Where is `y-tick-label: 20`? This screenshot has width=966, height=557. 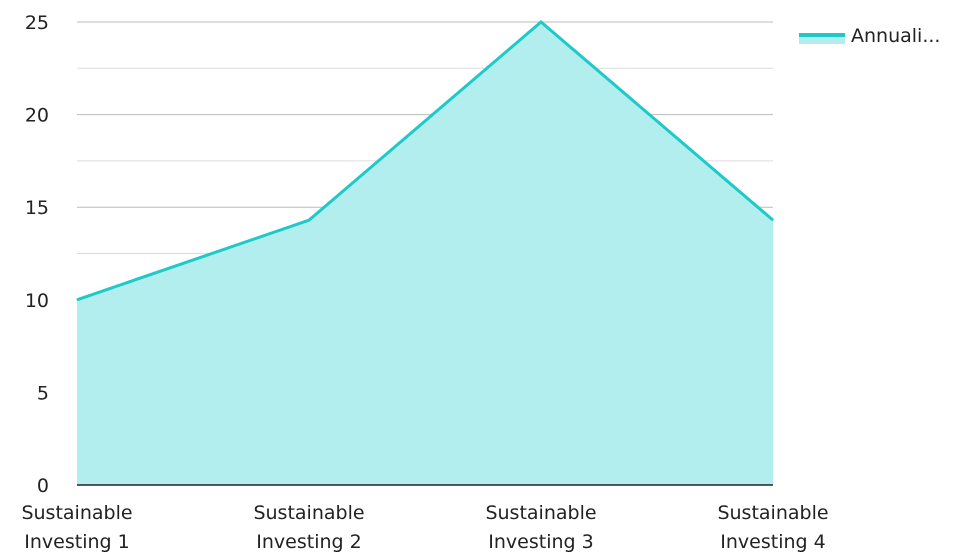
y-tick-label: 20 is located at coordinates (37, 116).